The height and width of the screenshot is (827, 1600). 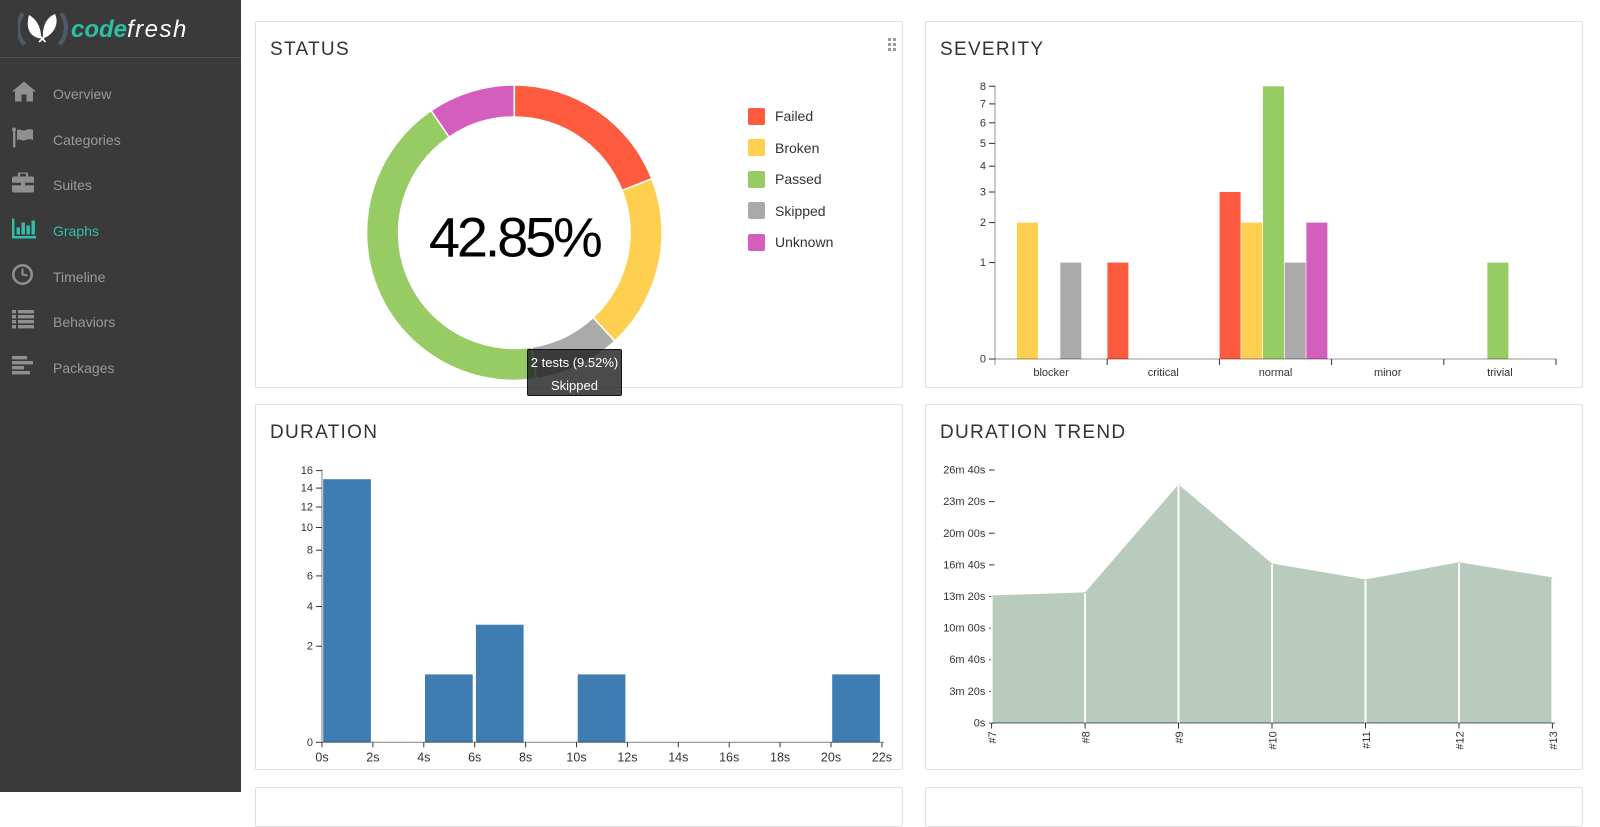 I want to click on svg-text: critical, so click(x=1163, y=373).